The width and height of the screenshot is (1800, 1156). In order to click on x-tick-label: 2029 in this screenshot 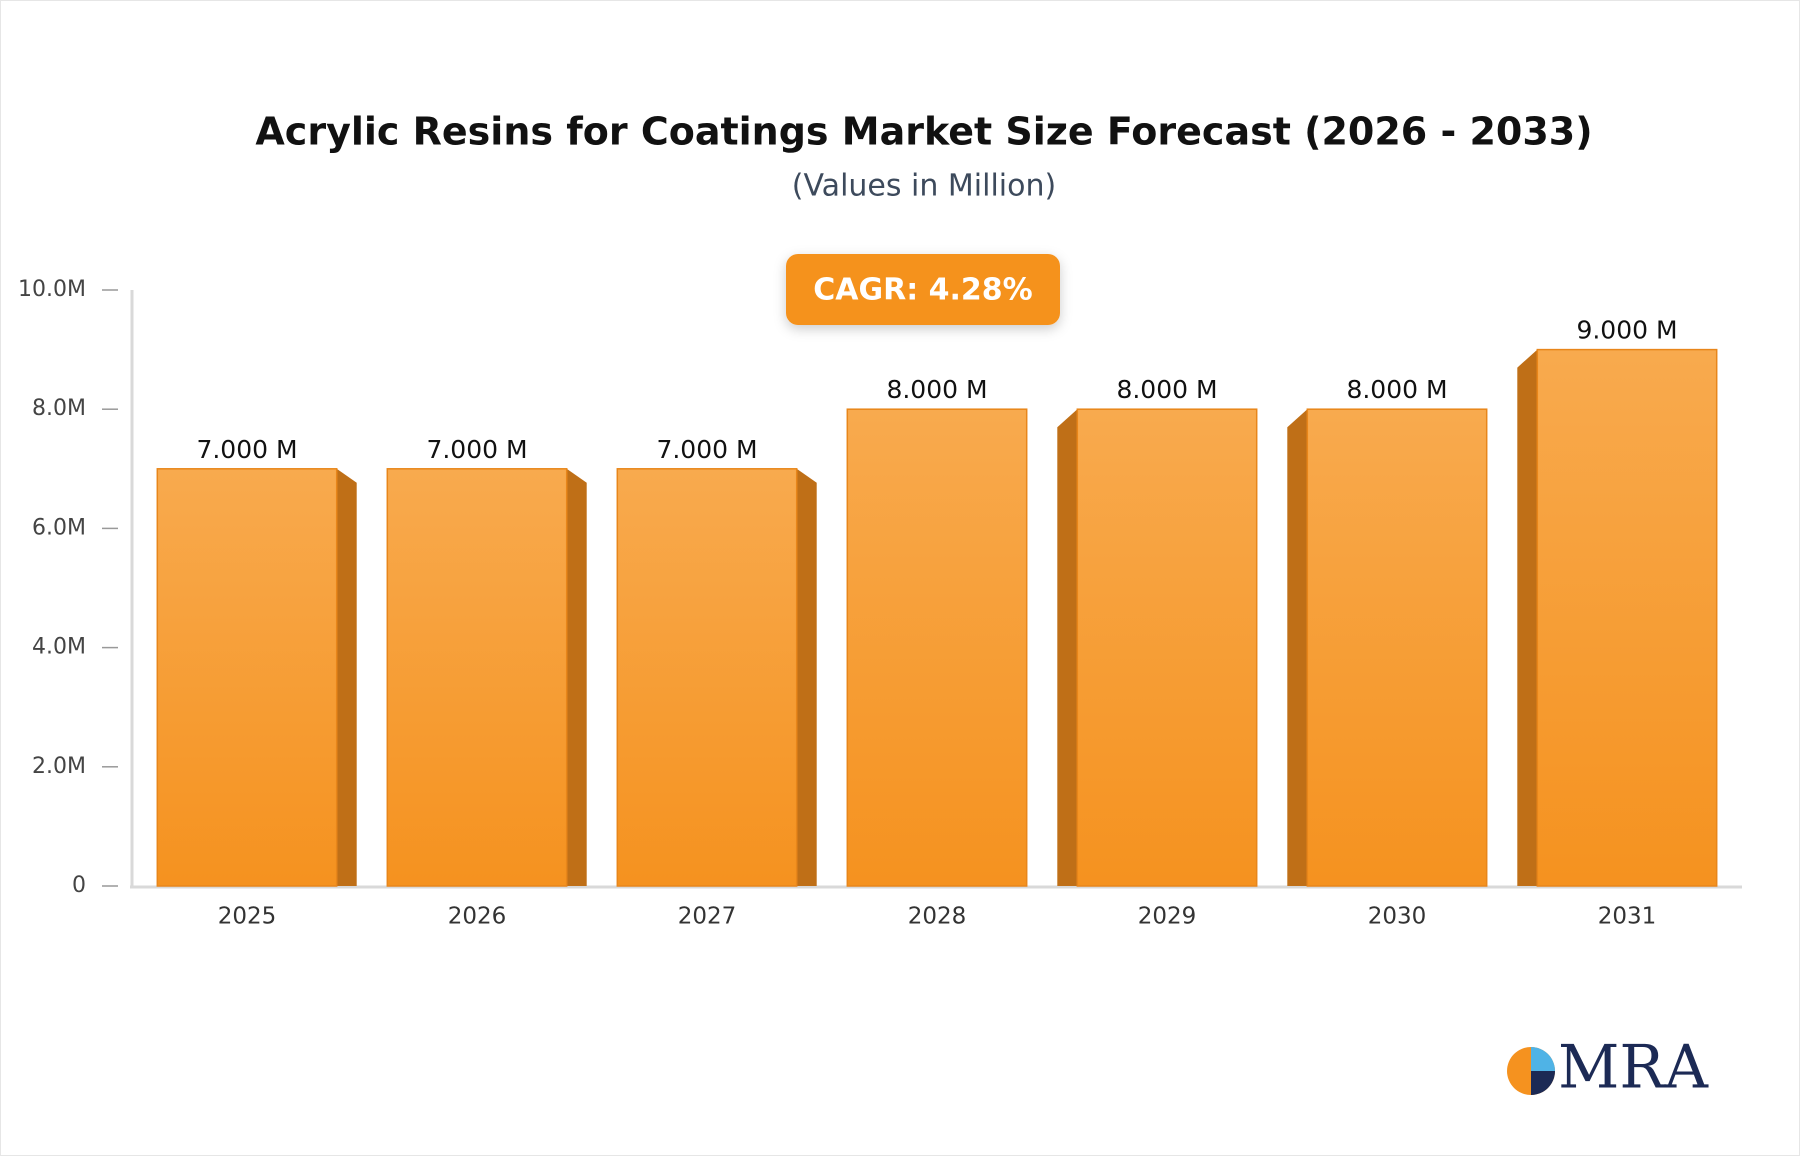, I will do `click(1167, 917)`.